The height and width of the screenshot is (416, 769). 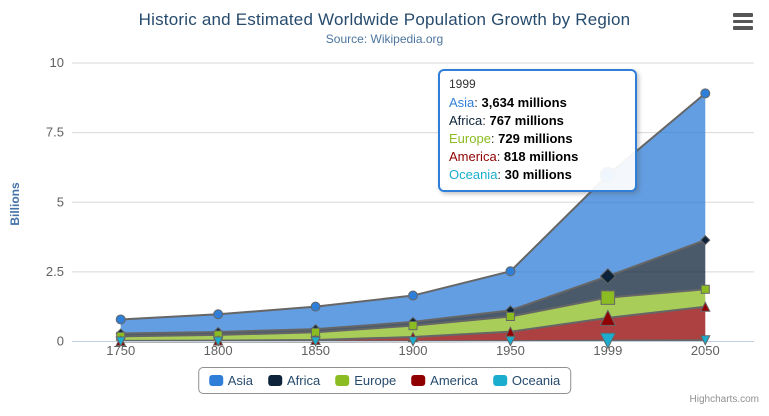 I want to click on credits-link: Highcharts.com, so click(x=724, y=399).